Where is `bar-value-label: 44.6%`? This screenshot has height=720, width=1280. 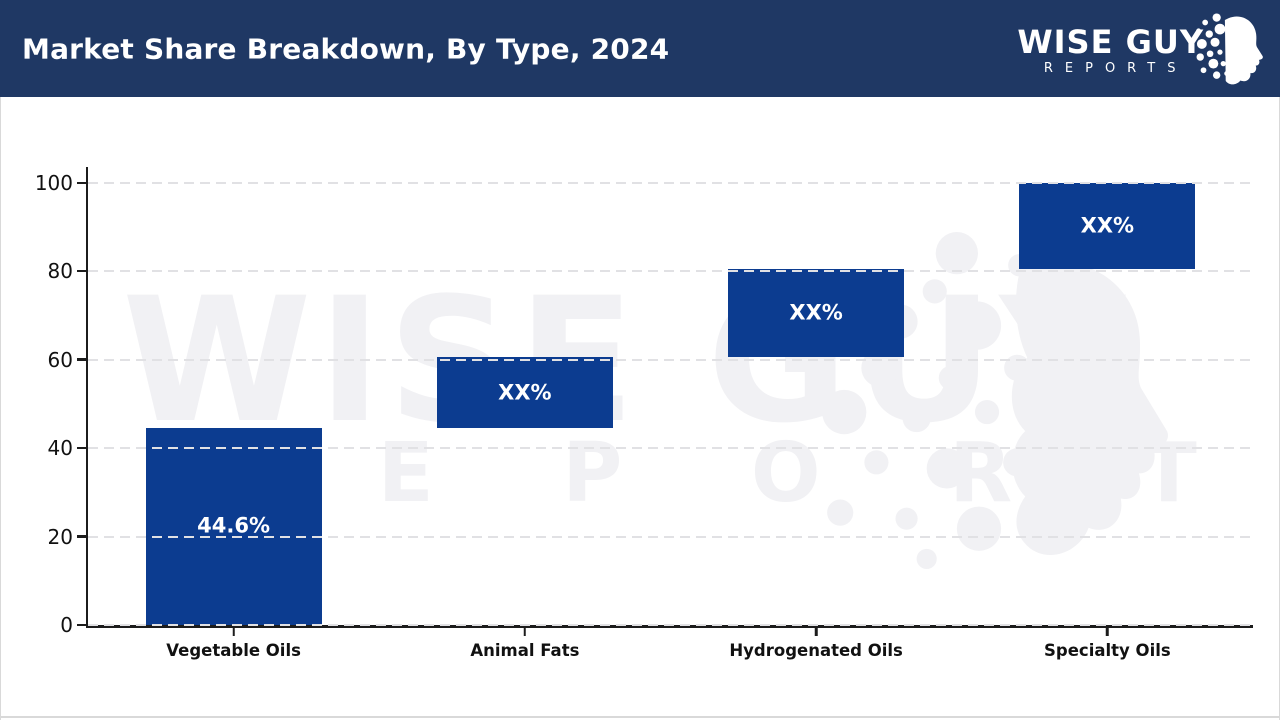 bar-value-label: 44.6% is located at coordinates (234, 525).